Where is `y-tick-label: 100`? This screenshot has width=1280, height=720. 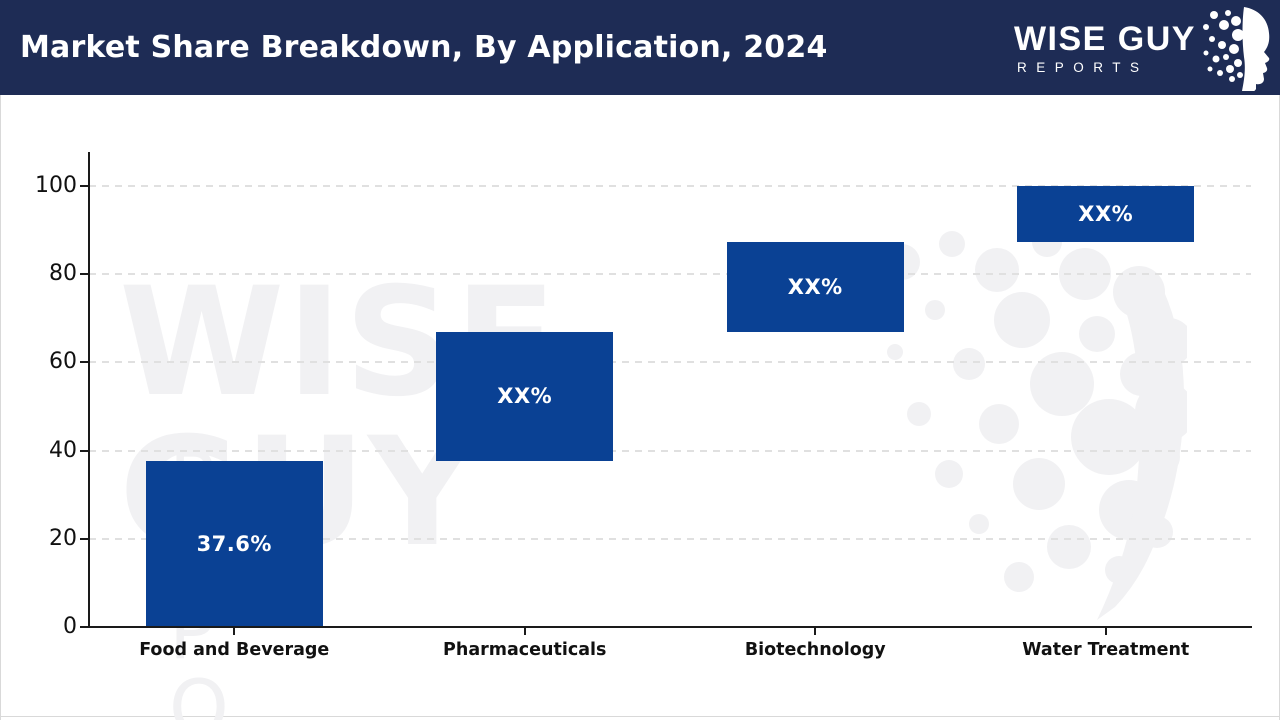 y-tick-label: 100 is located at coordinates (56, 185).